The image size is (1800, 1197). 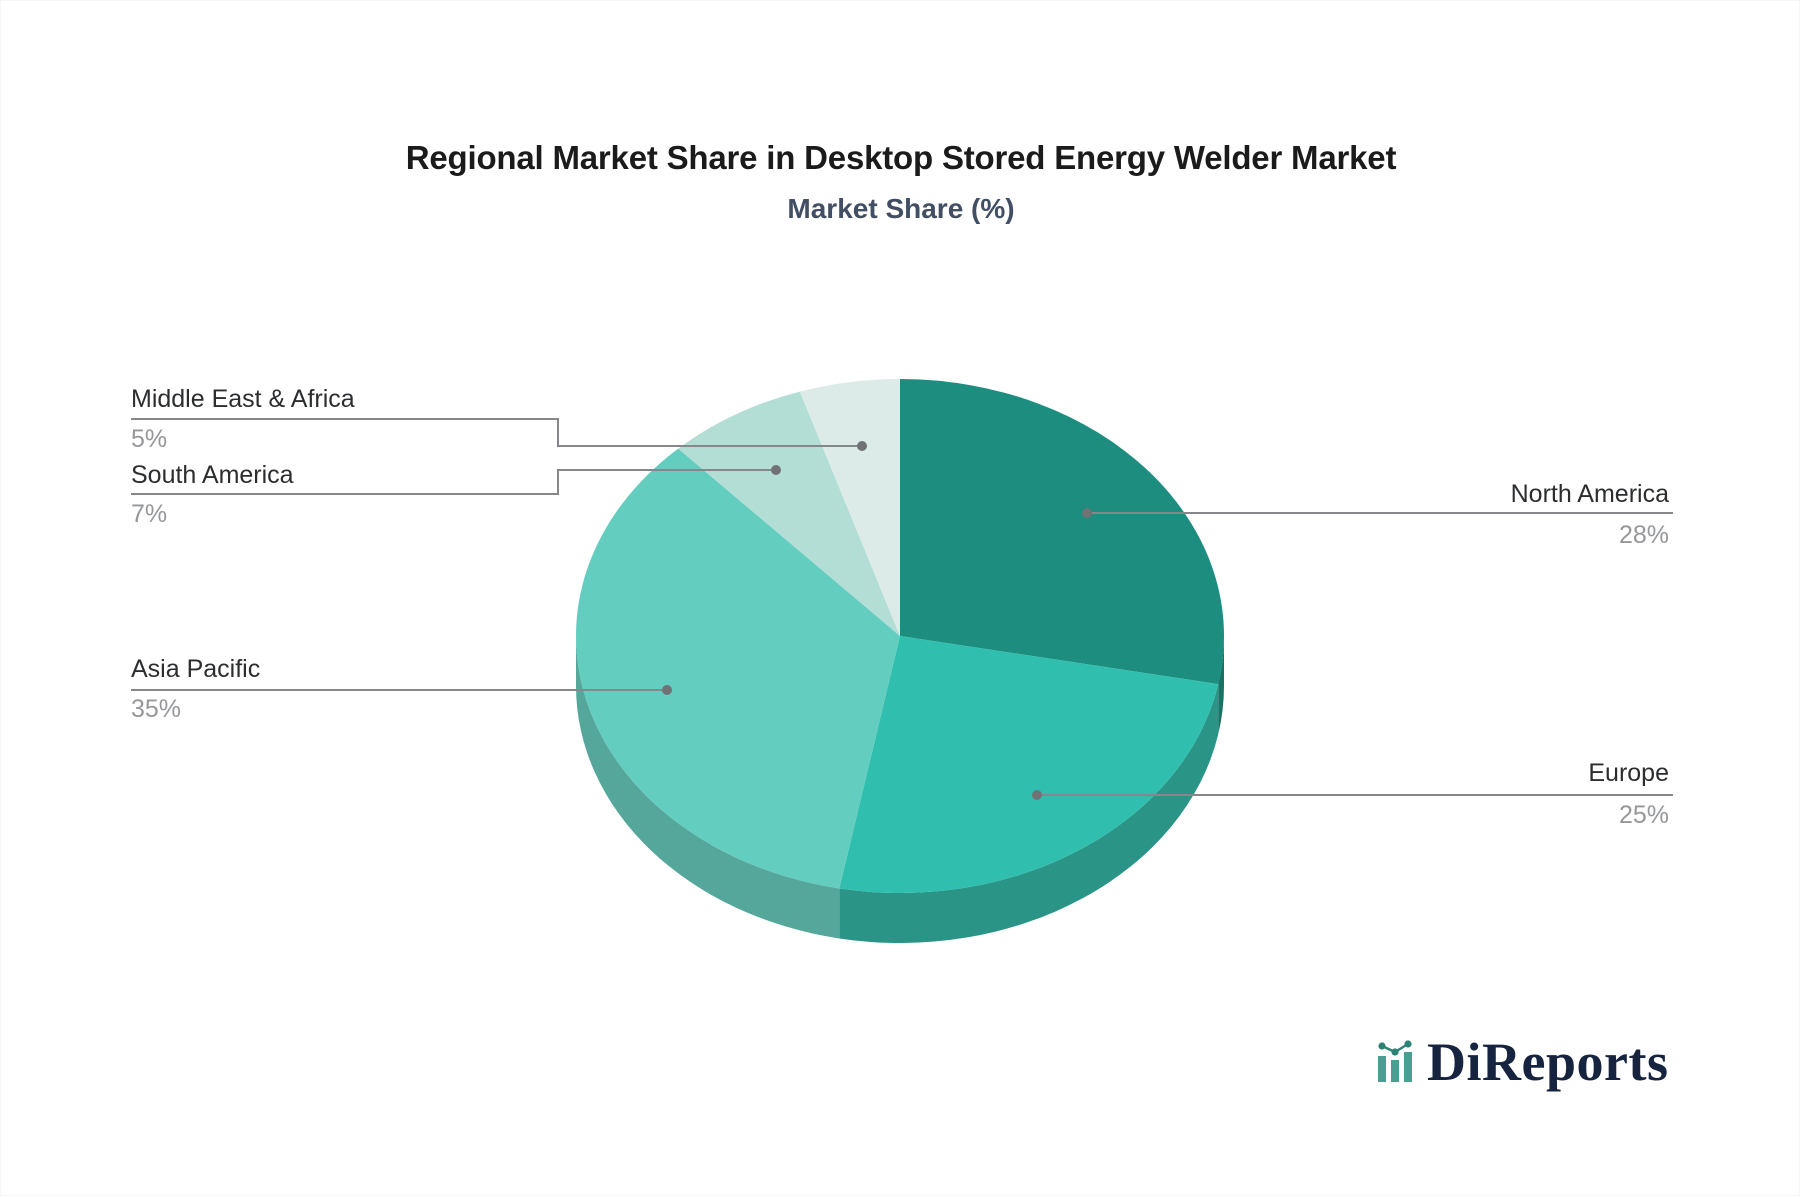 What do you see at coordinates (1087, 513) in the screenshot?
I see `callout-dot-north_america` at bounding box center [1087, 513].